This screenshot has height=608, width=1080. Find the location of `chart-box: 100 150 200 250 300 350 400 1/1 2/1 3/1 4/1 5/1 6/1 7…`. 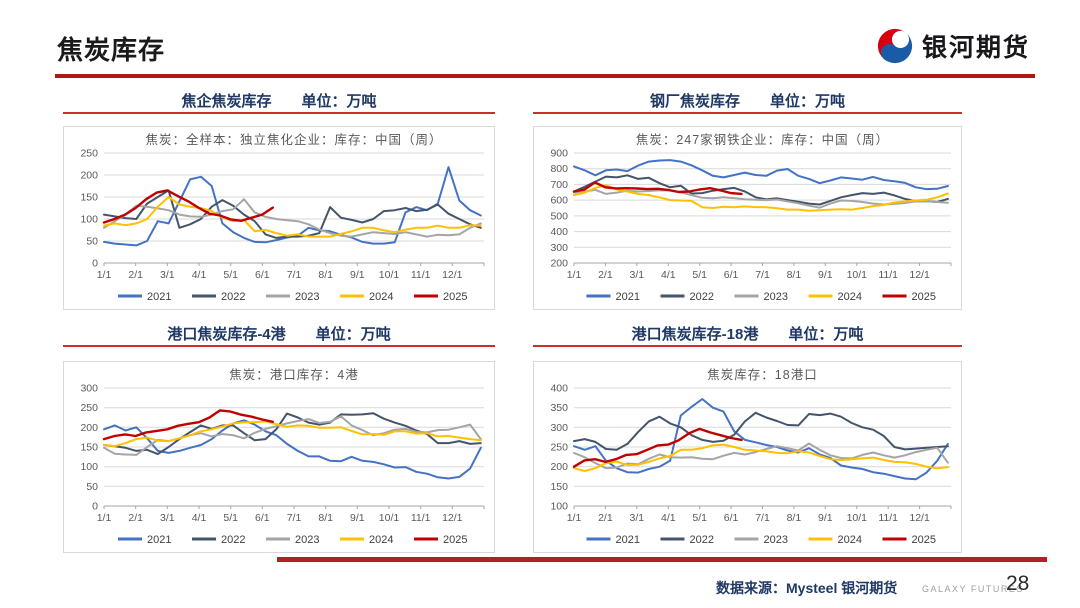

chart-box: 100 150 200 250 300 350 400 1/1 2/1 3/1 4/1 5/1 6/1 7… is located at coordinates (747, 457).